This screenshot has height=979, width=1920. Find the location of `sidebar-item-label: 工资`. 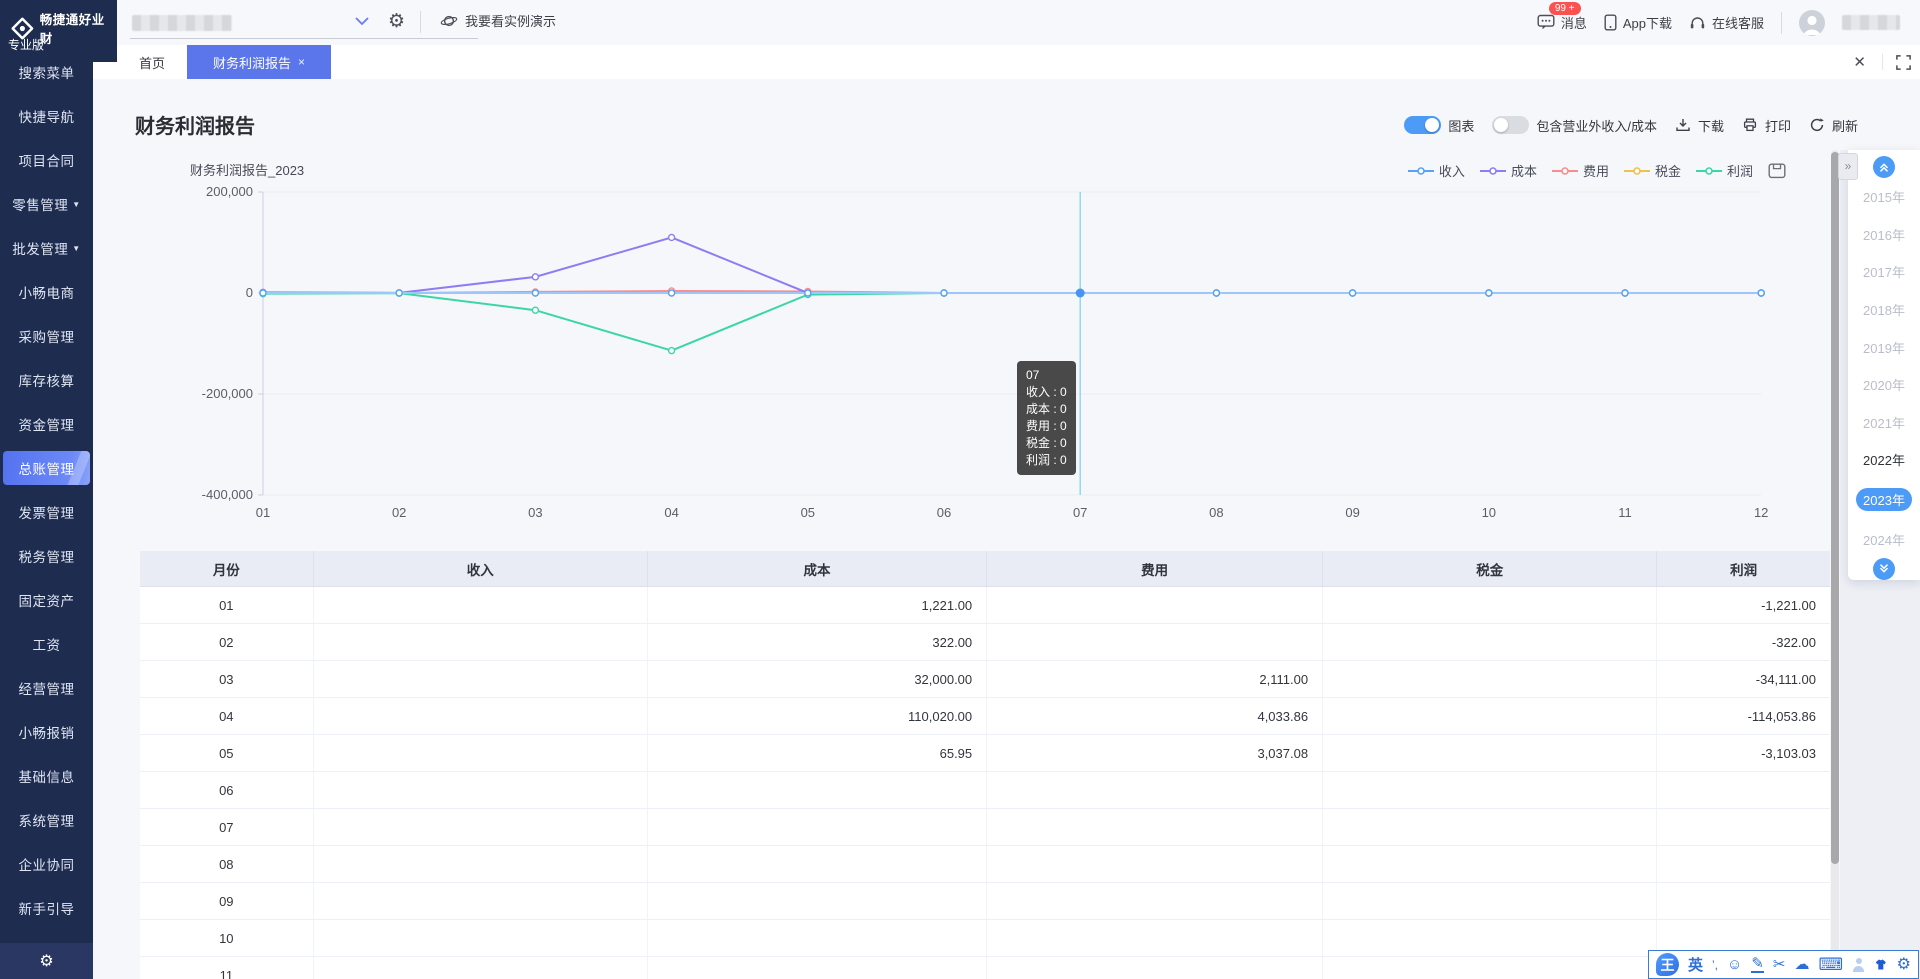

sidebar-item-label: 工资 is located at coordinates (46, 645).